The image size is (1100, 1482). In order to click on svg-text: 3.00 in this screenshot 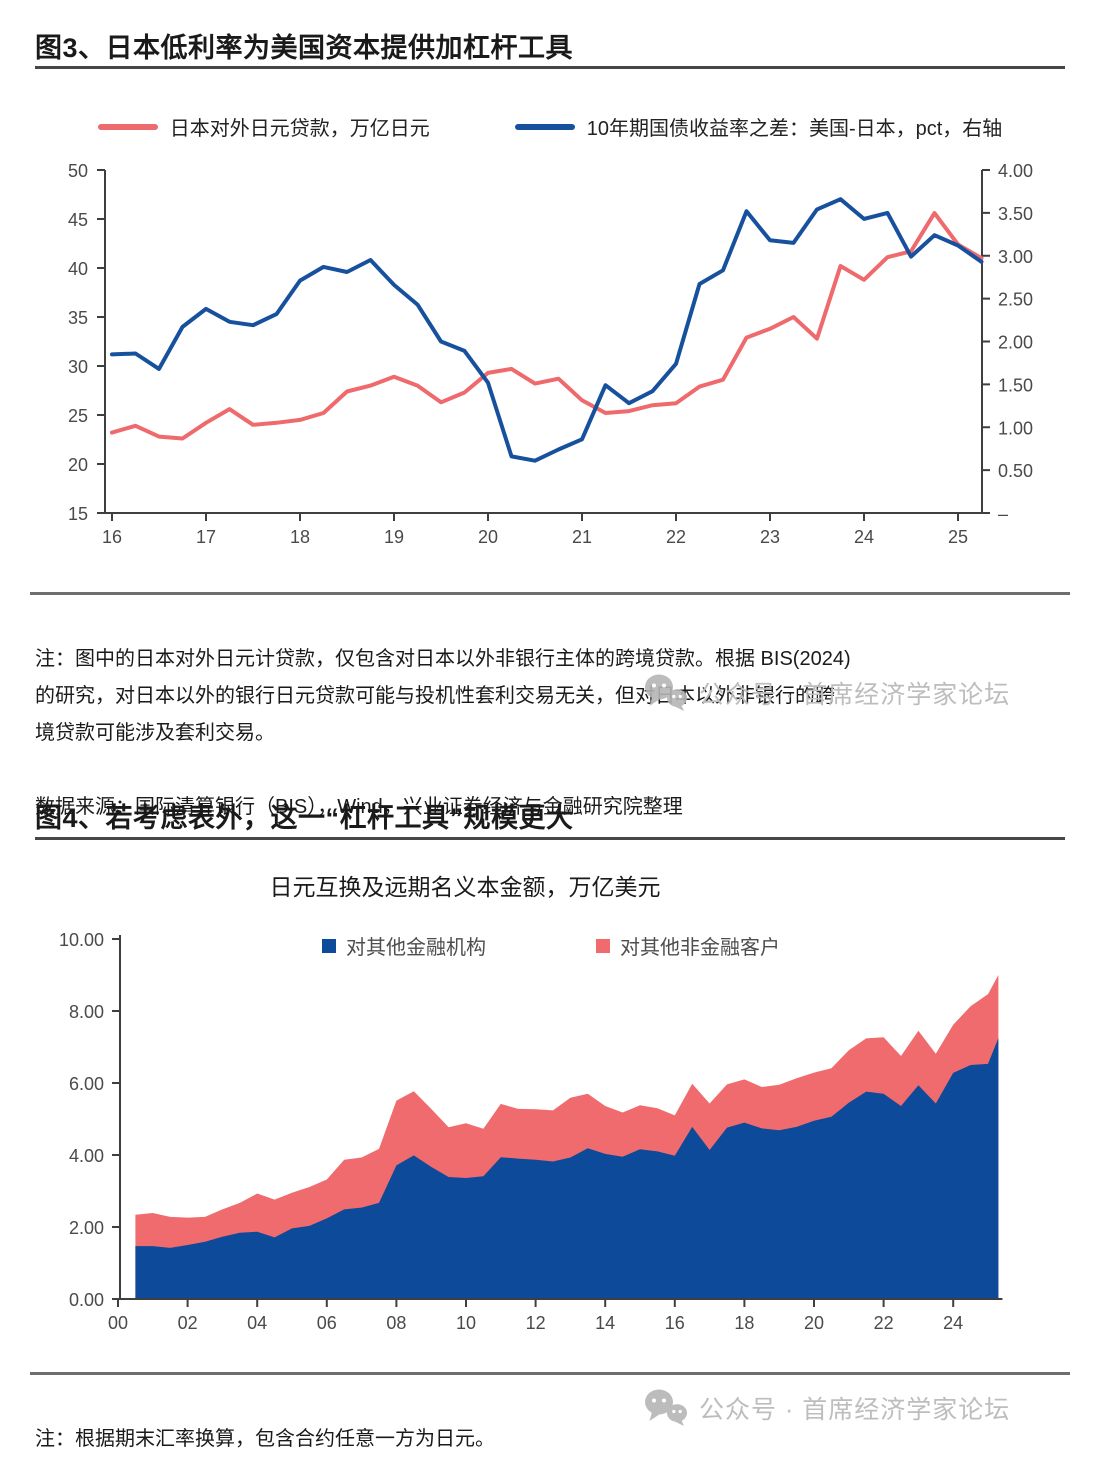, I will do `click(1015, 257)`.